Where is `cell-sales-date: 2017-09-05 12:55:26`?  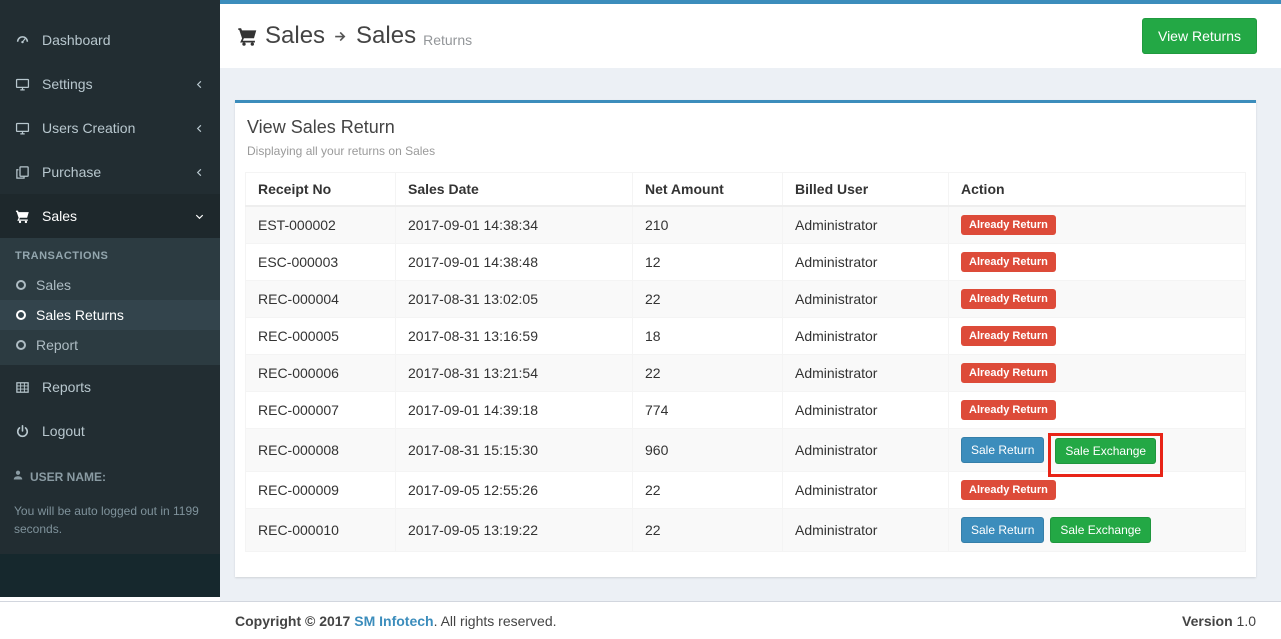
cell-sales-date: 2017-09-05 12:55:26 is located at coordinates (514, 490).